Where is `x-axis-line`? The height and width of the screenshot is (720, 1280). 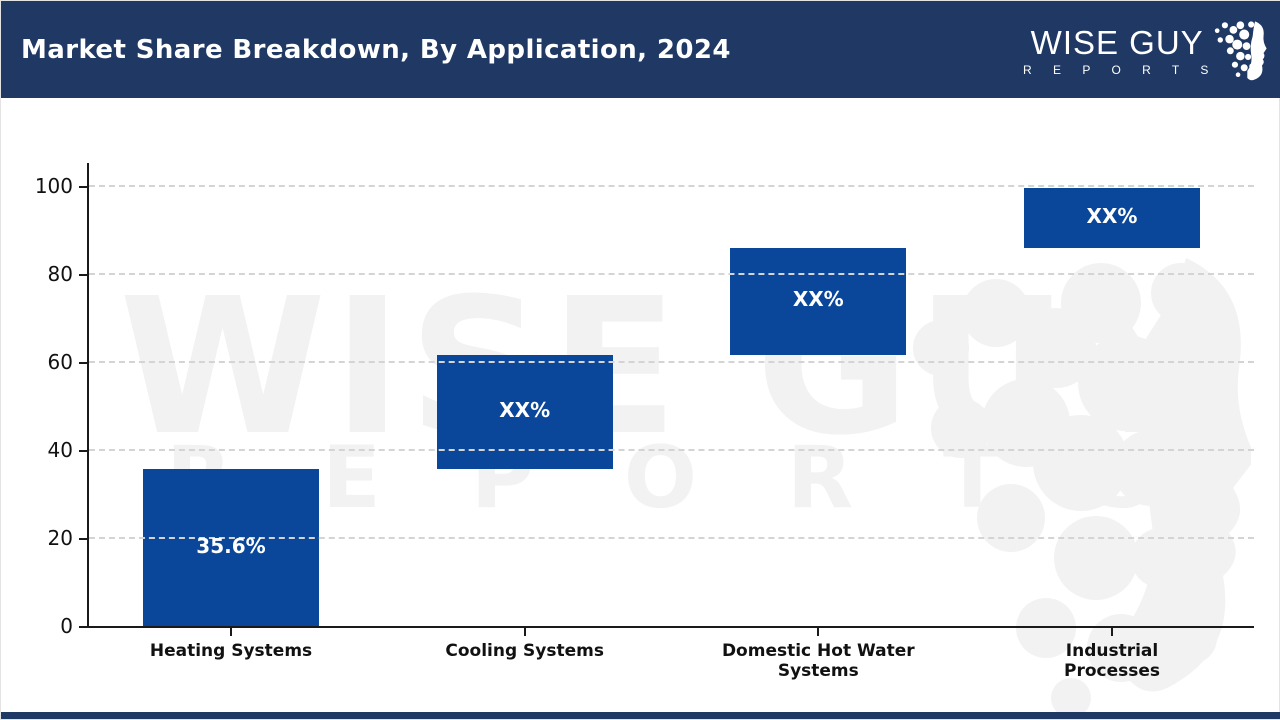 x-axis-line is located at coordinates (670, 627).